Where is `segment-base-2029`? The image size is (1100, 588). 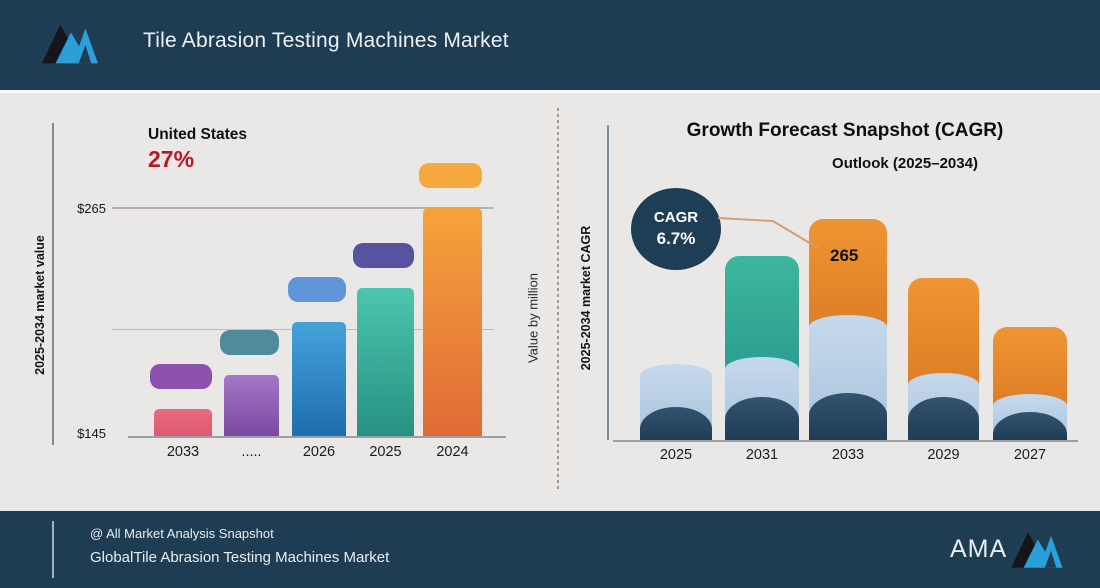
segment-base-2029 is located at coordinates (943, 419).